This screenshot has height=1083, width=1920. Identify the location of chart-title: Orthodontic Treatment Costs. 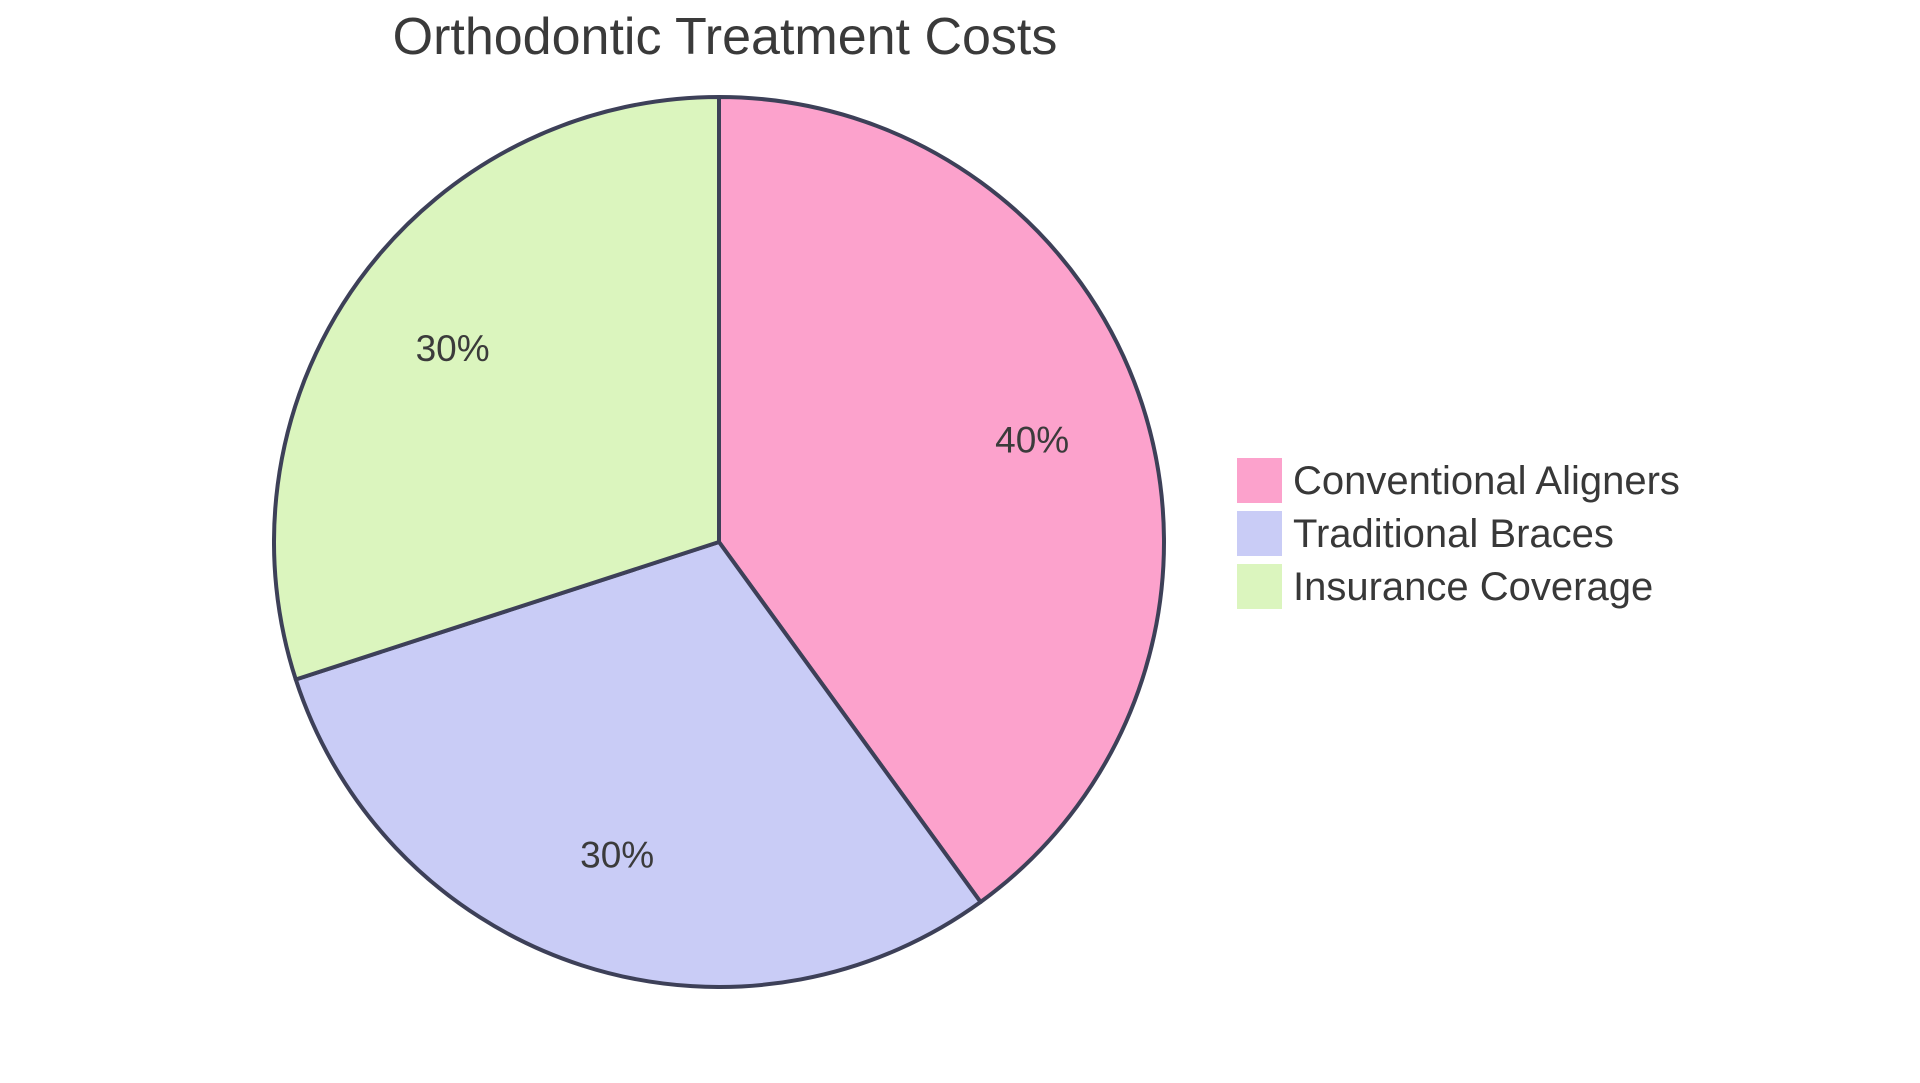
(725, 37).